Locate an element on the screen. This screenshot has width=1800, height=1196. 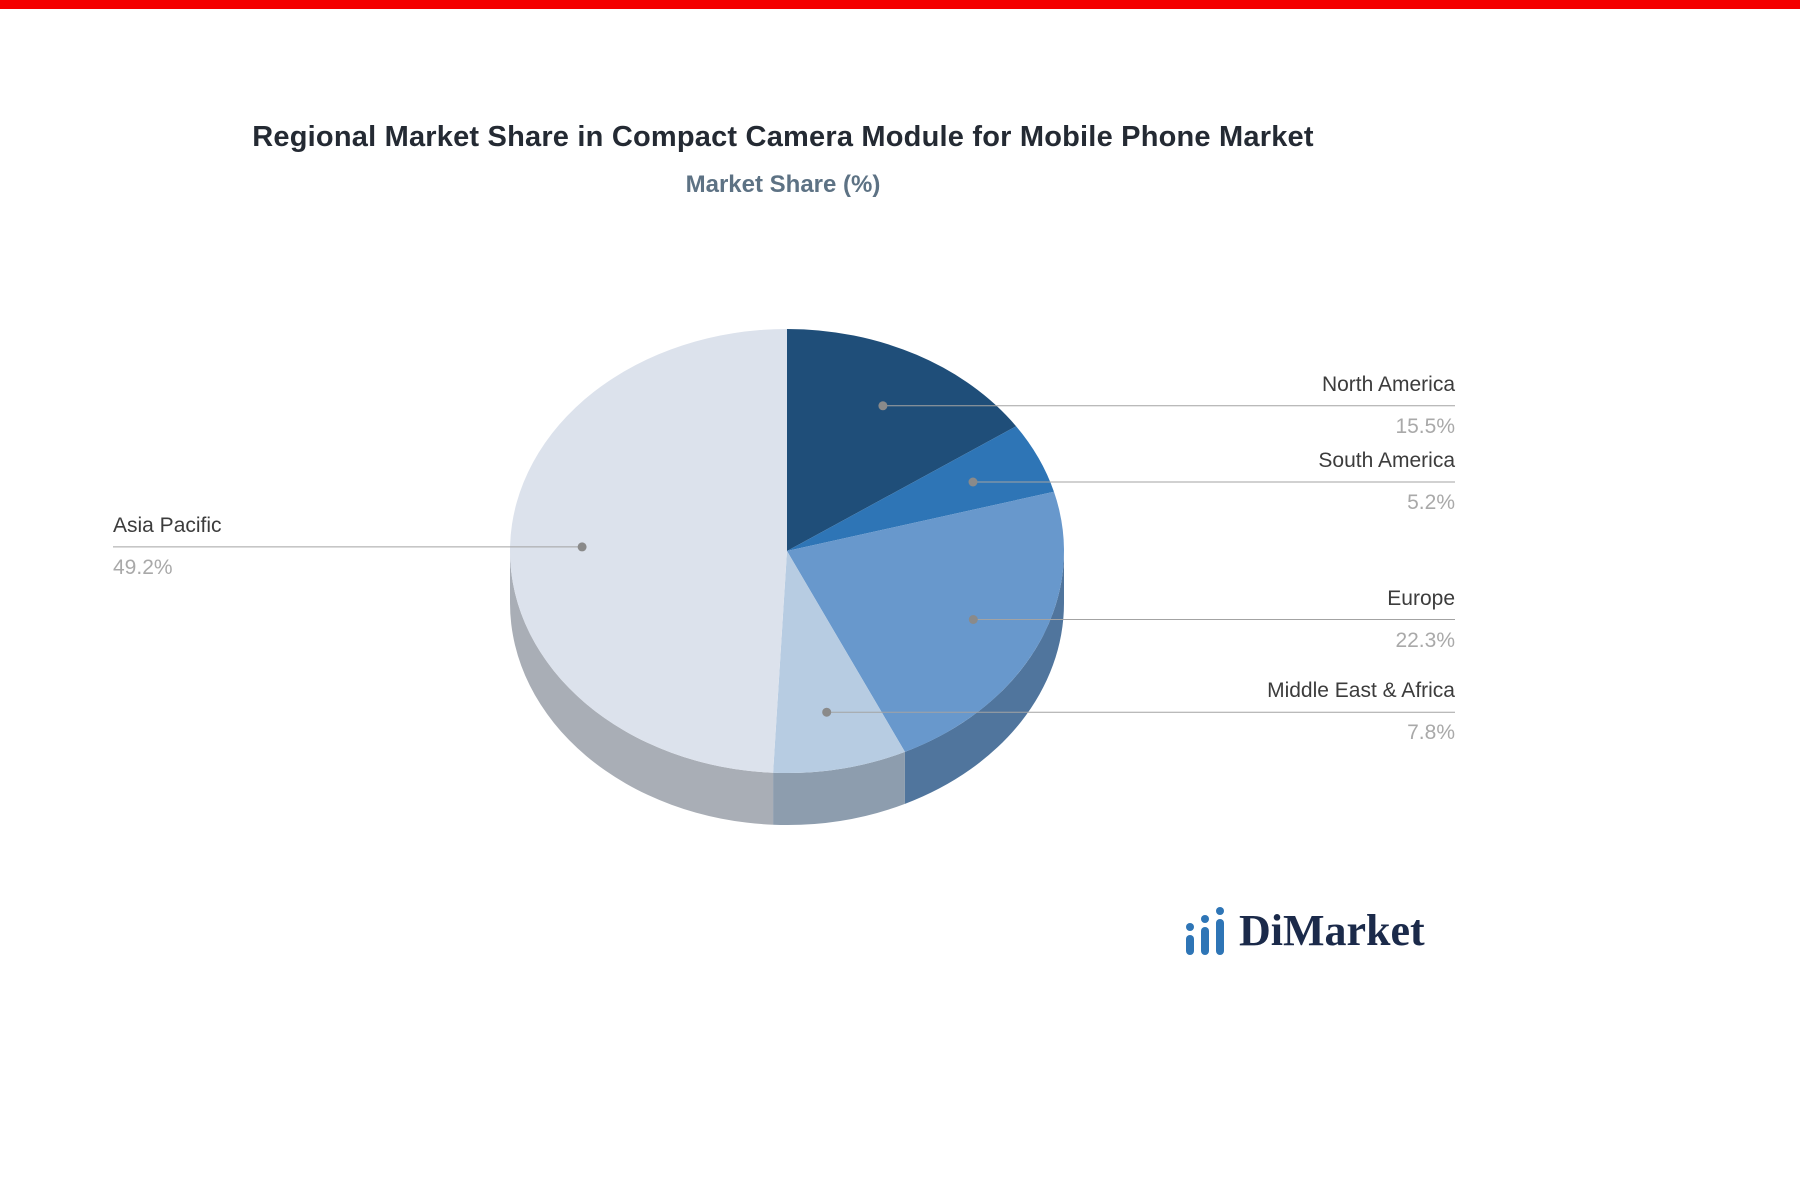
pie-slice-south-america is located at coordinates (920, 488).